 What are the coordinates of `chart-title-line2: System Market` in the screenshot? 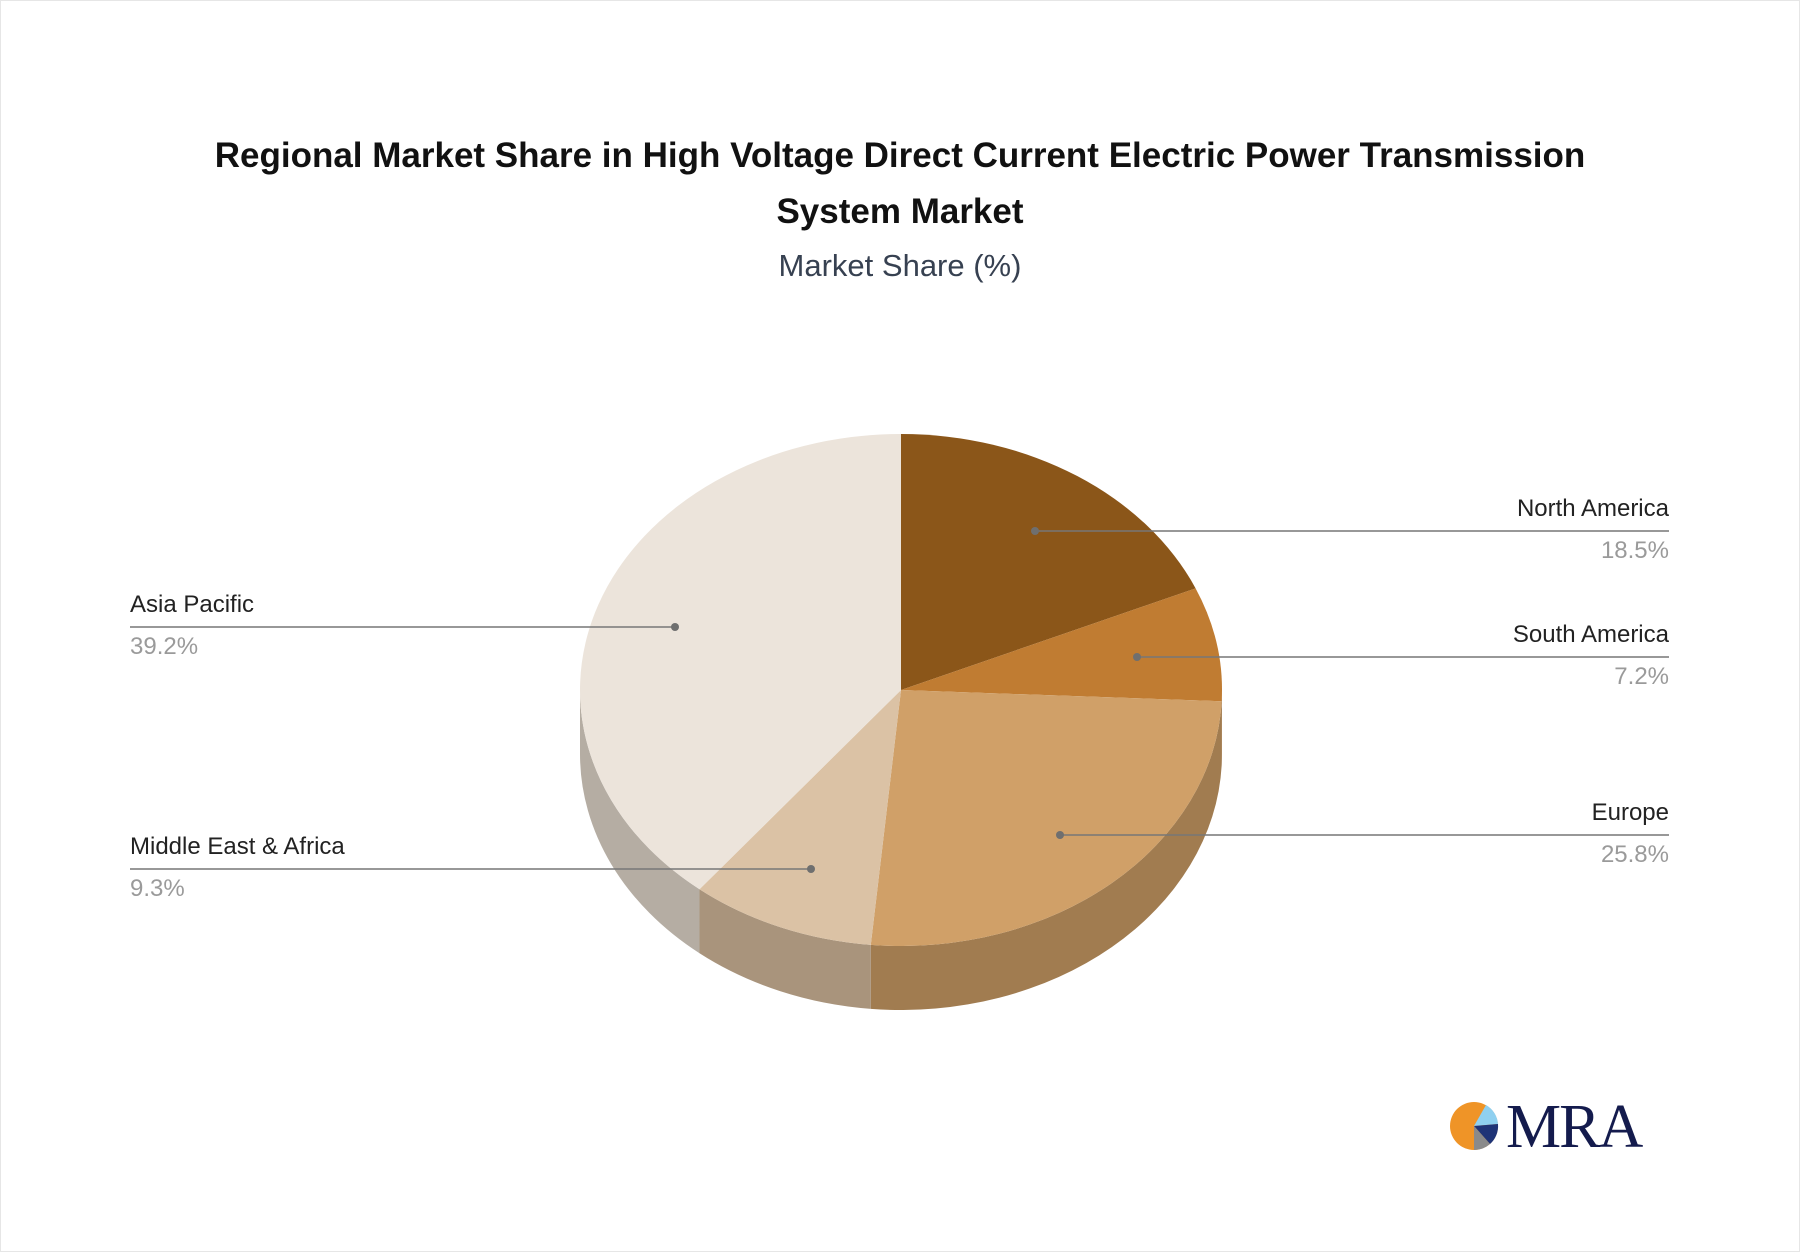 It's located at (900, 211).